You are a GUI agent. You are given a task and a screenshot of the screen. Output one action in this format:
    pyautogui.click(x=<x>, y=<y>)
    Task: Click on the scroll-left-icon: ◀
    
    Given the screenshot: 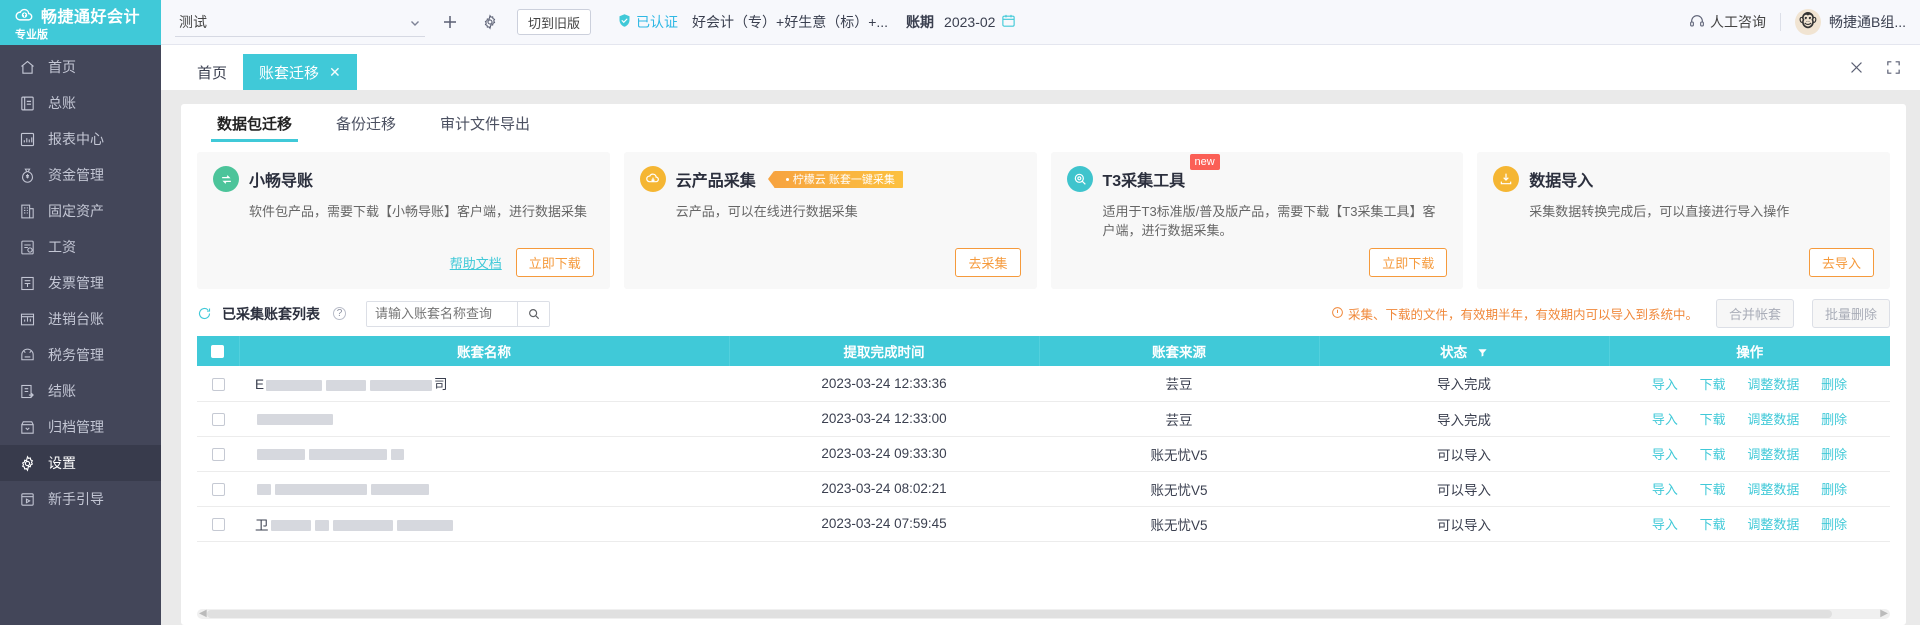 What is the action you would take?
    pyautogui.click(x=203, y=613)
    